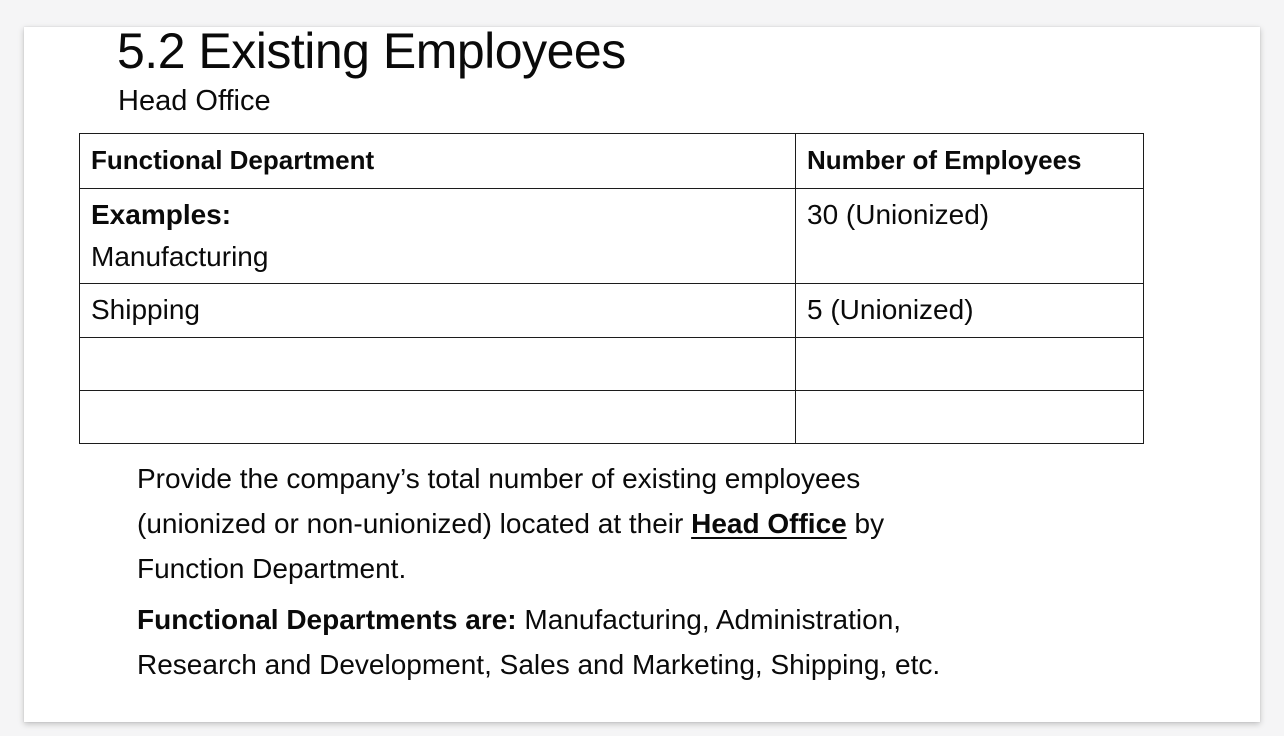  What do you see at coordinates (969, 161) in the screenshot?
I see `column-header-number-of-employees: Number of Employees` at bounding box center [969, 161].